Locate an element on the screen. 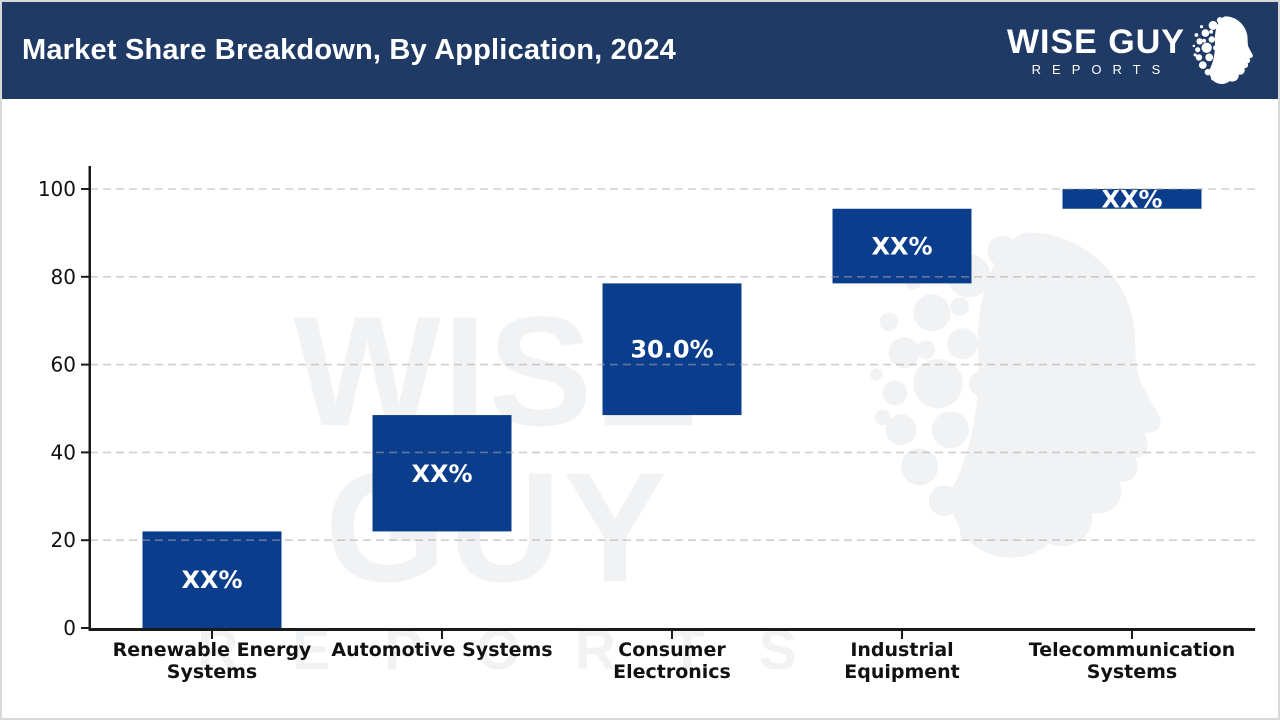 Image resolution: width=1280 pixels, height=720 pixels. x-axis-line is located at coordinates (671, 629).